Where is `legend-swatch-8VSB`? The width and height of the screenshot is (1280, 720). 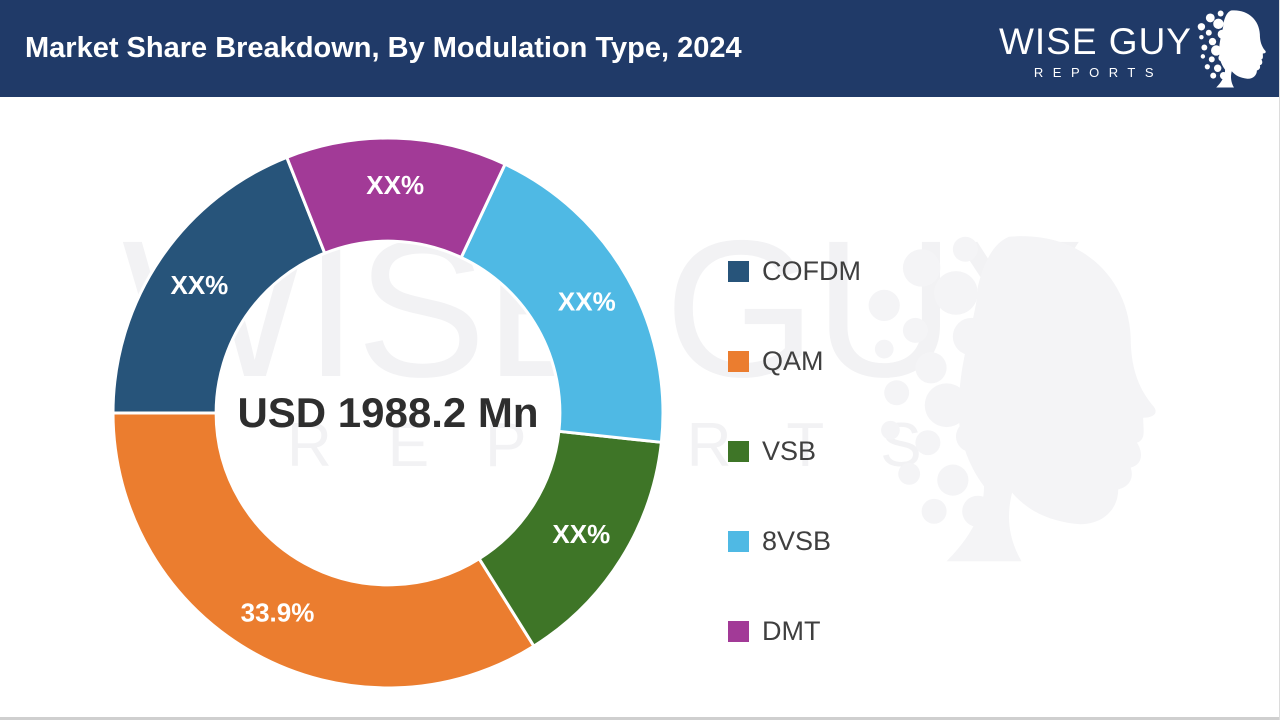 legend-swatch-8VSB is located at coordinates (738, 541).